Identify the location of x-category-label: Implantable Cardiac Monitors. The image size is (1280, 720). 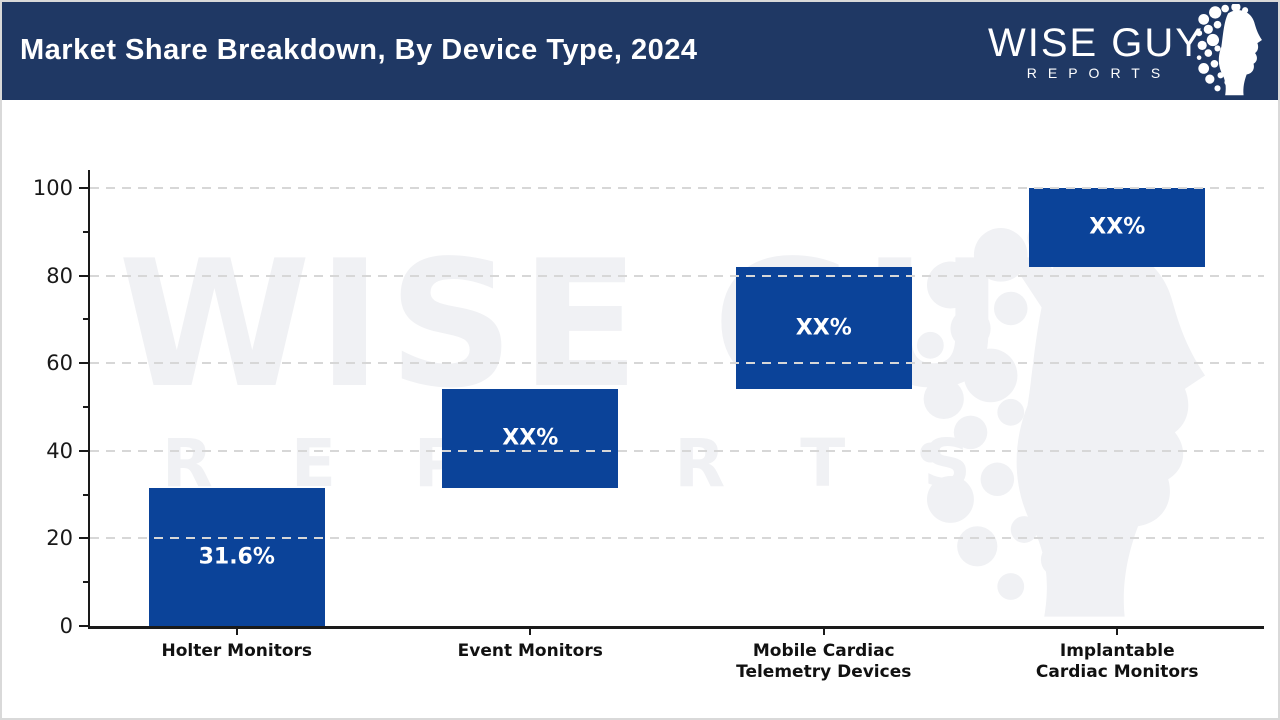
(1117, 662).